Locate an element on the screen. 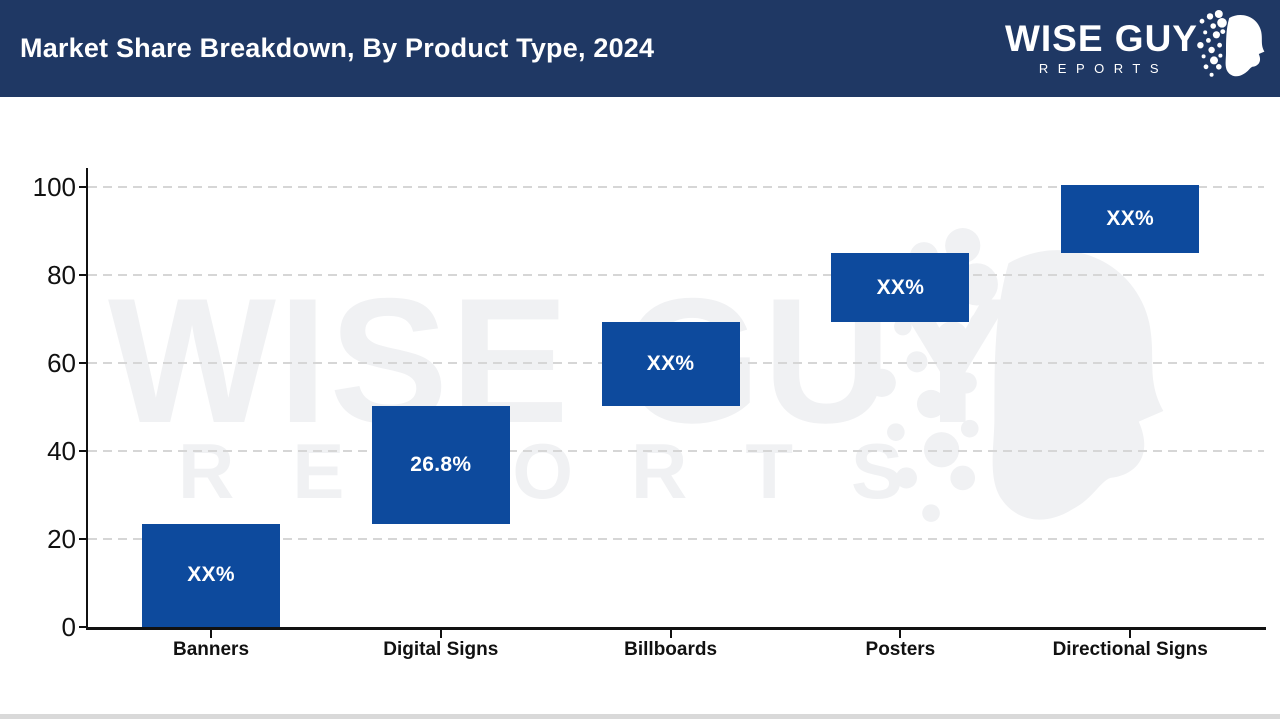  x-tick-label: Billboards is located at coordinates (671, 649).